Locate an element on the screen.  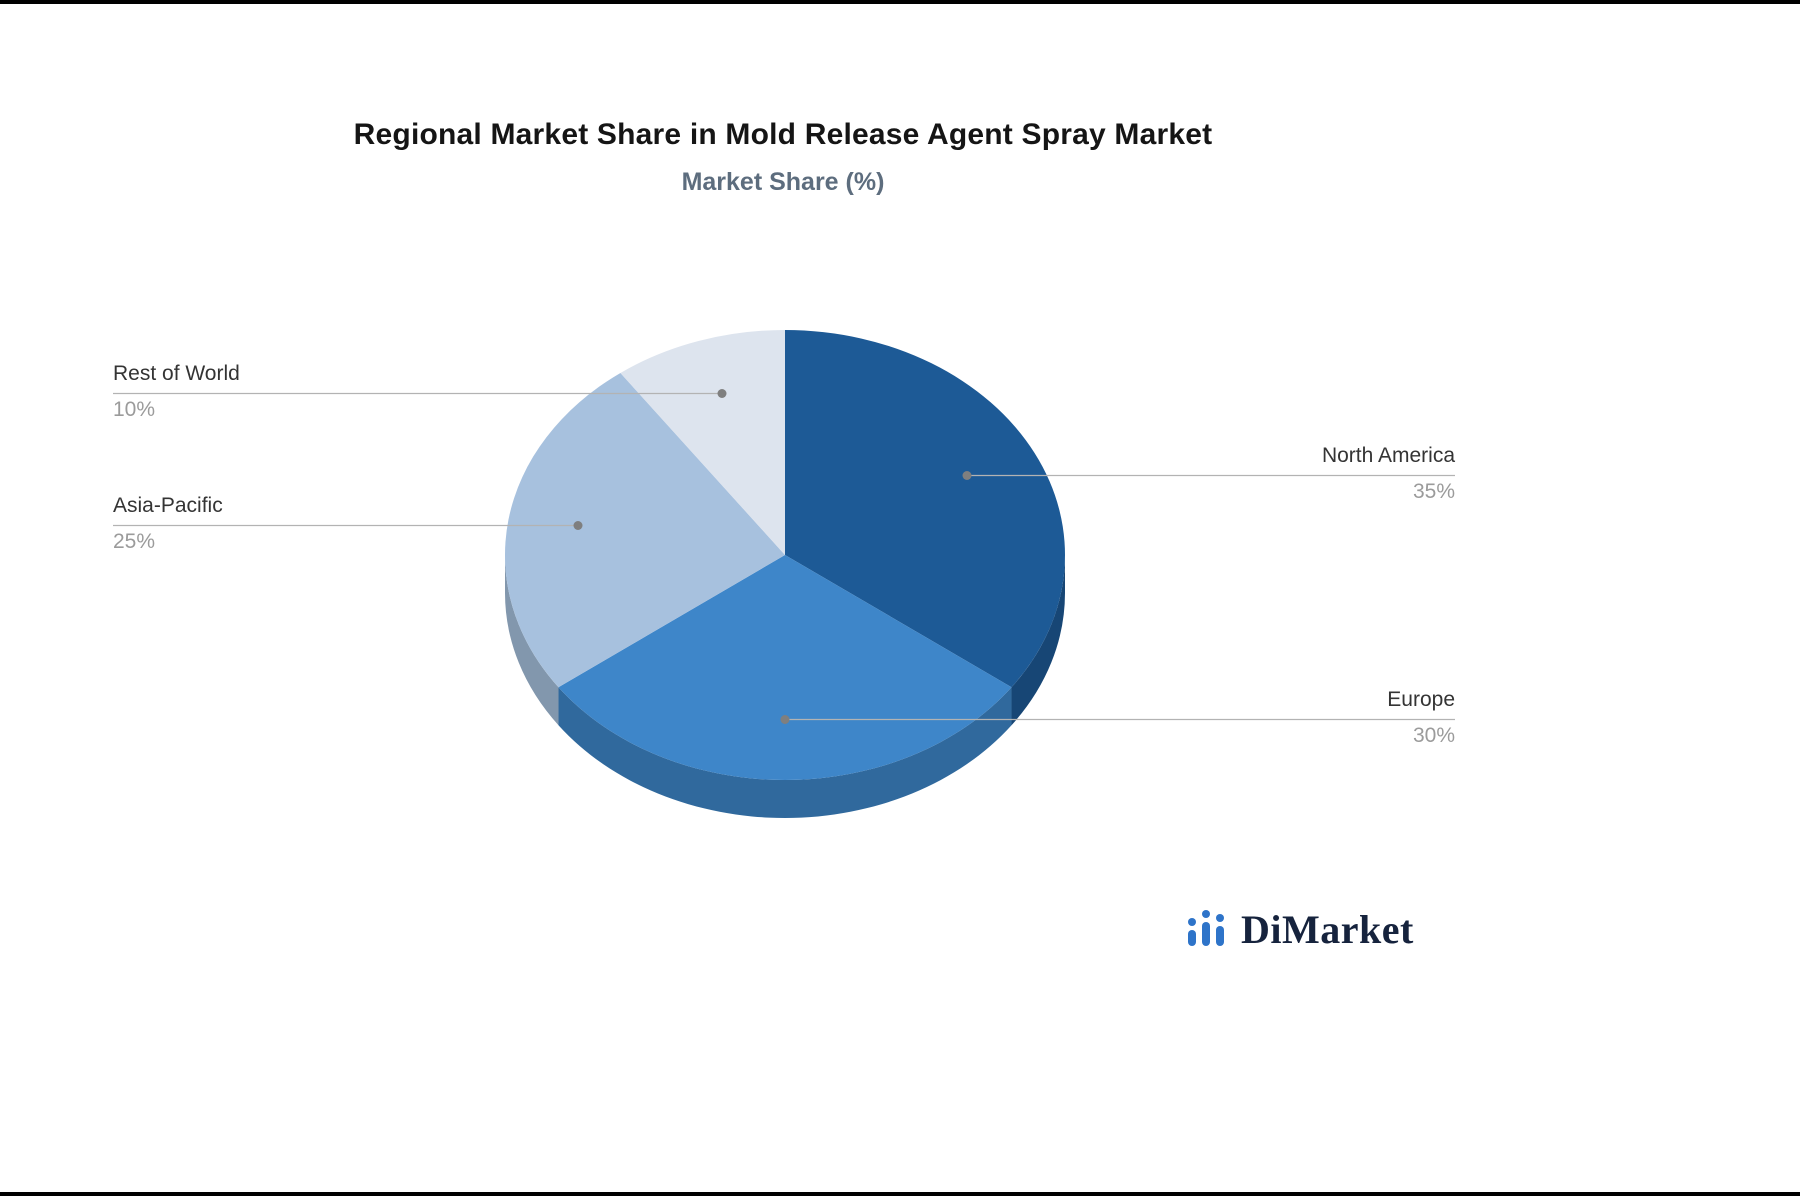
slice-label-rest-of-world: Rest of World is located at coordinates (176, 373).